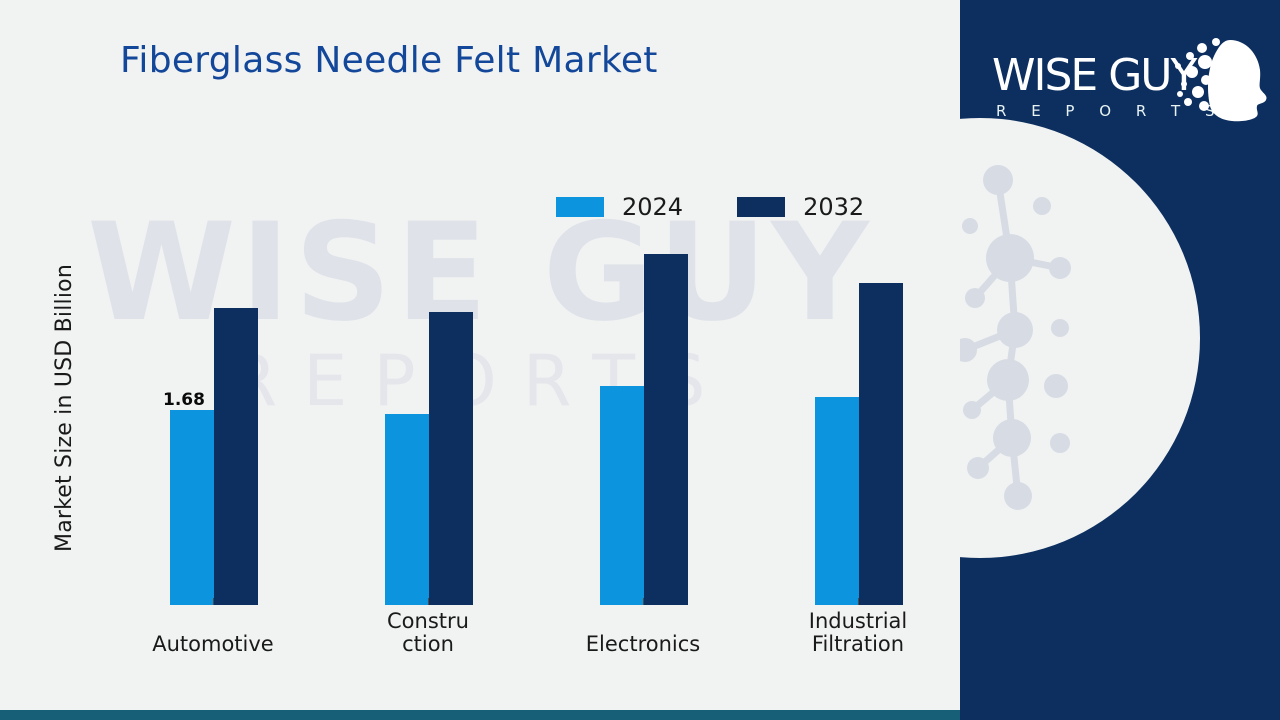 This screenshot has width=1280, height=720. I want to click on bar-2032-construction, so click(451, 458).